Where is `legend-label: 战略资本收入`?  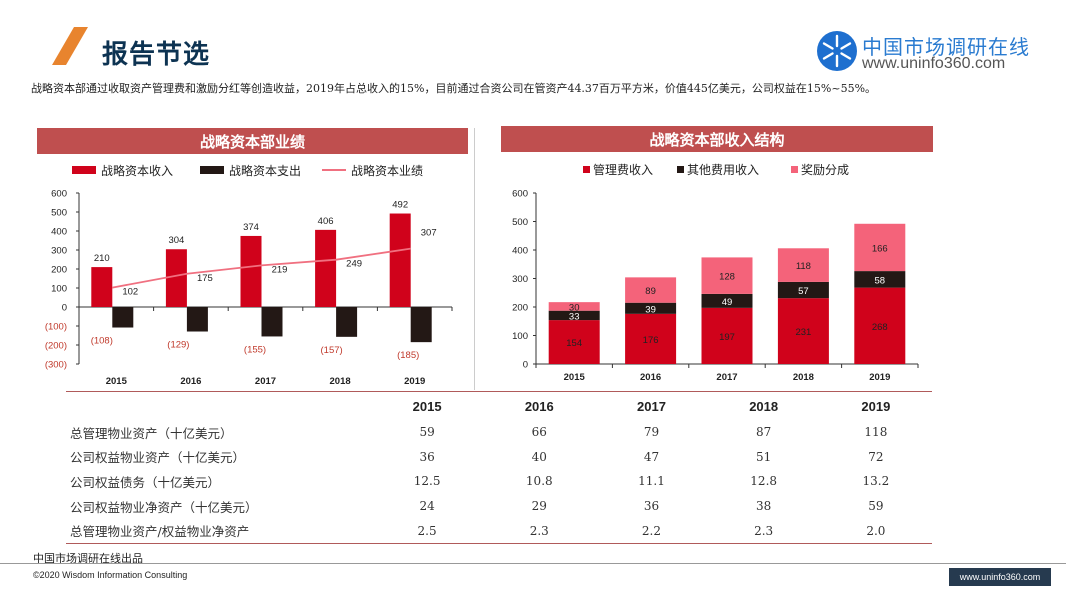 legend-label: 战略资本收入 is located at coordinates (137, 170).